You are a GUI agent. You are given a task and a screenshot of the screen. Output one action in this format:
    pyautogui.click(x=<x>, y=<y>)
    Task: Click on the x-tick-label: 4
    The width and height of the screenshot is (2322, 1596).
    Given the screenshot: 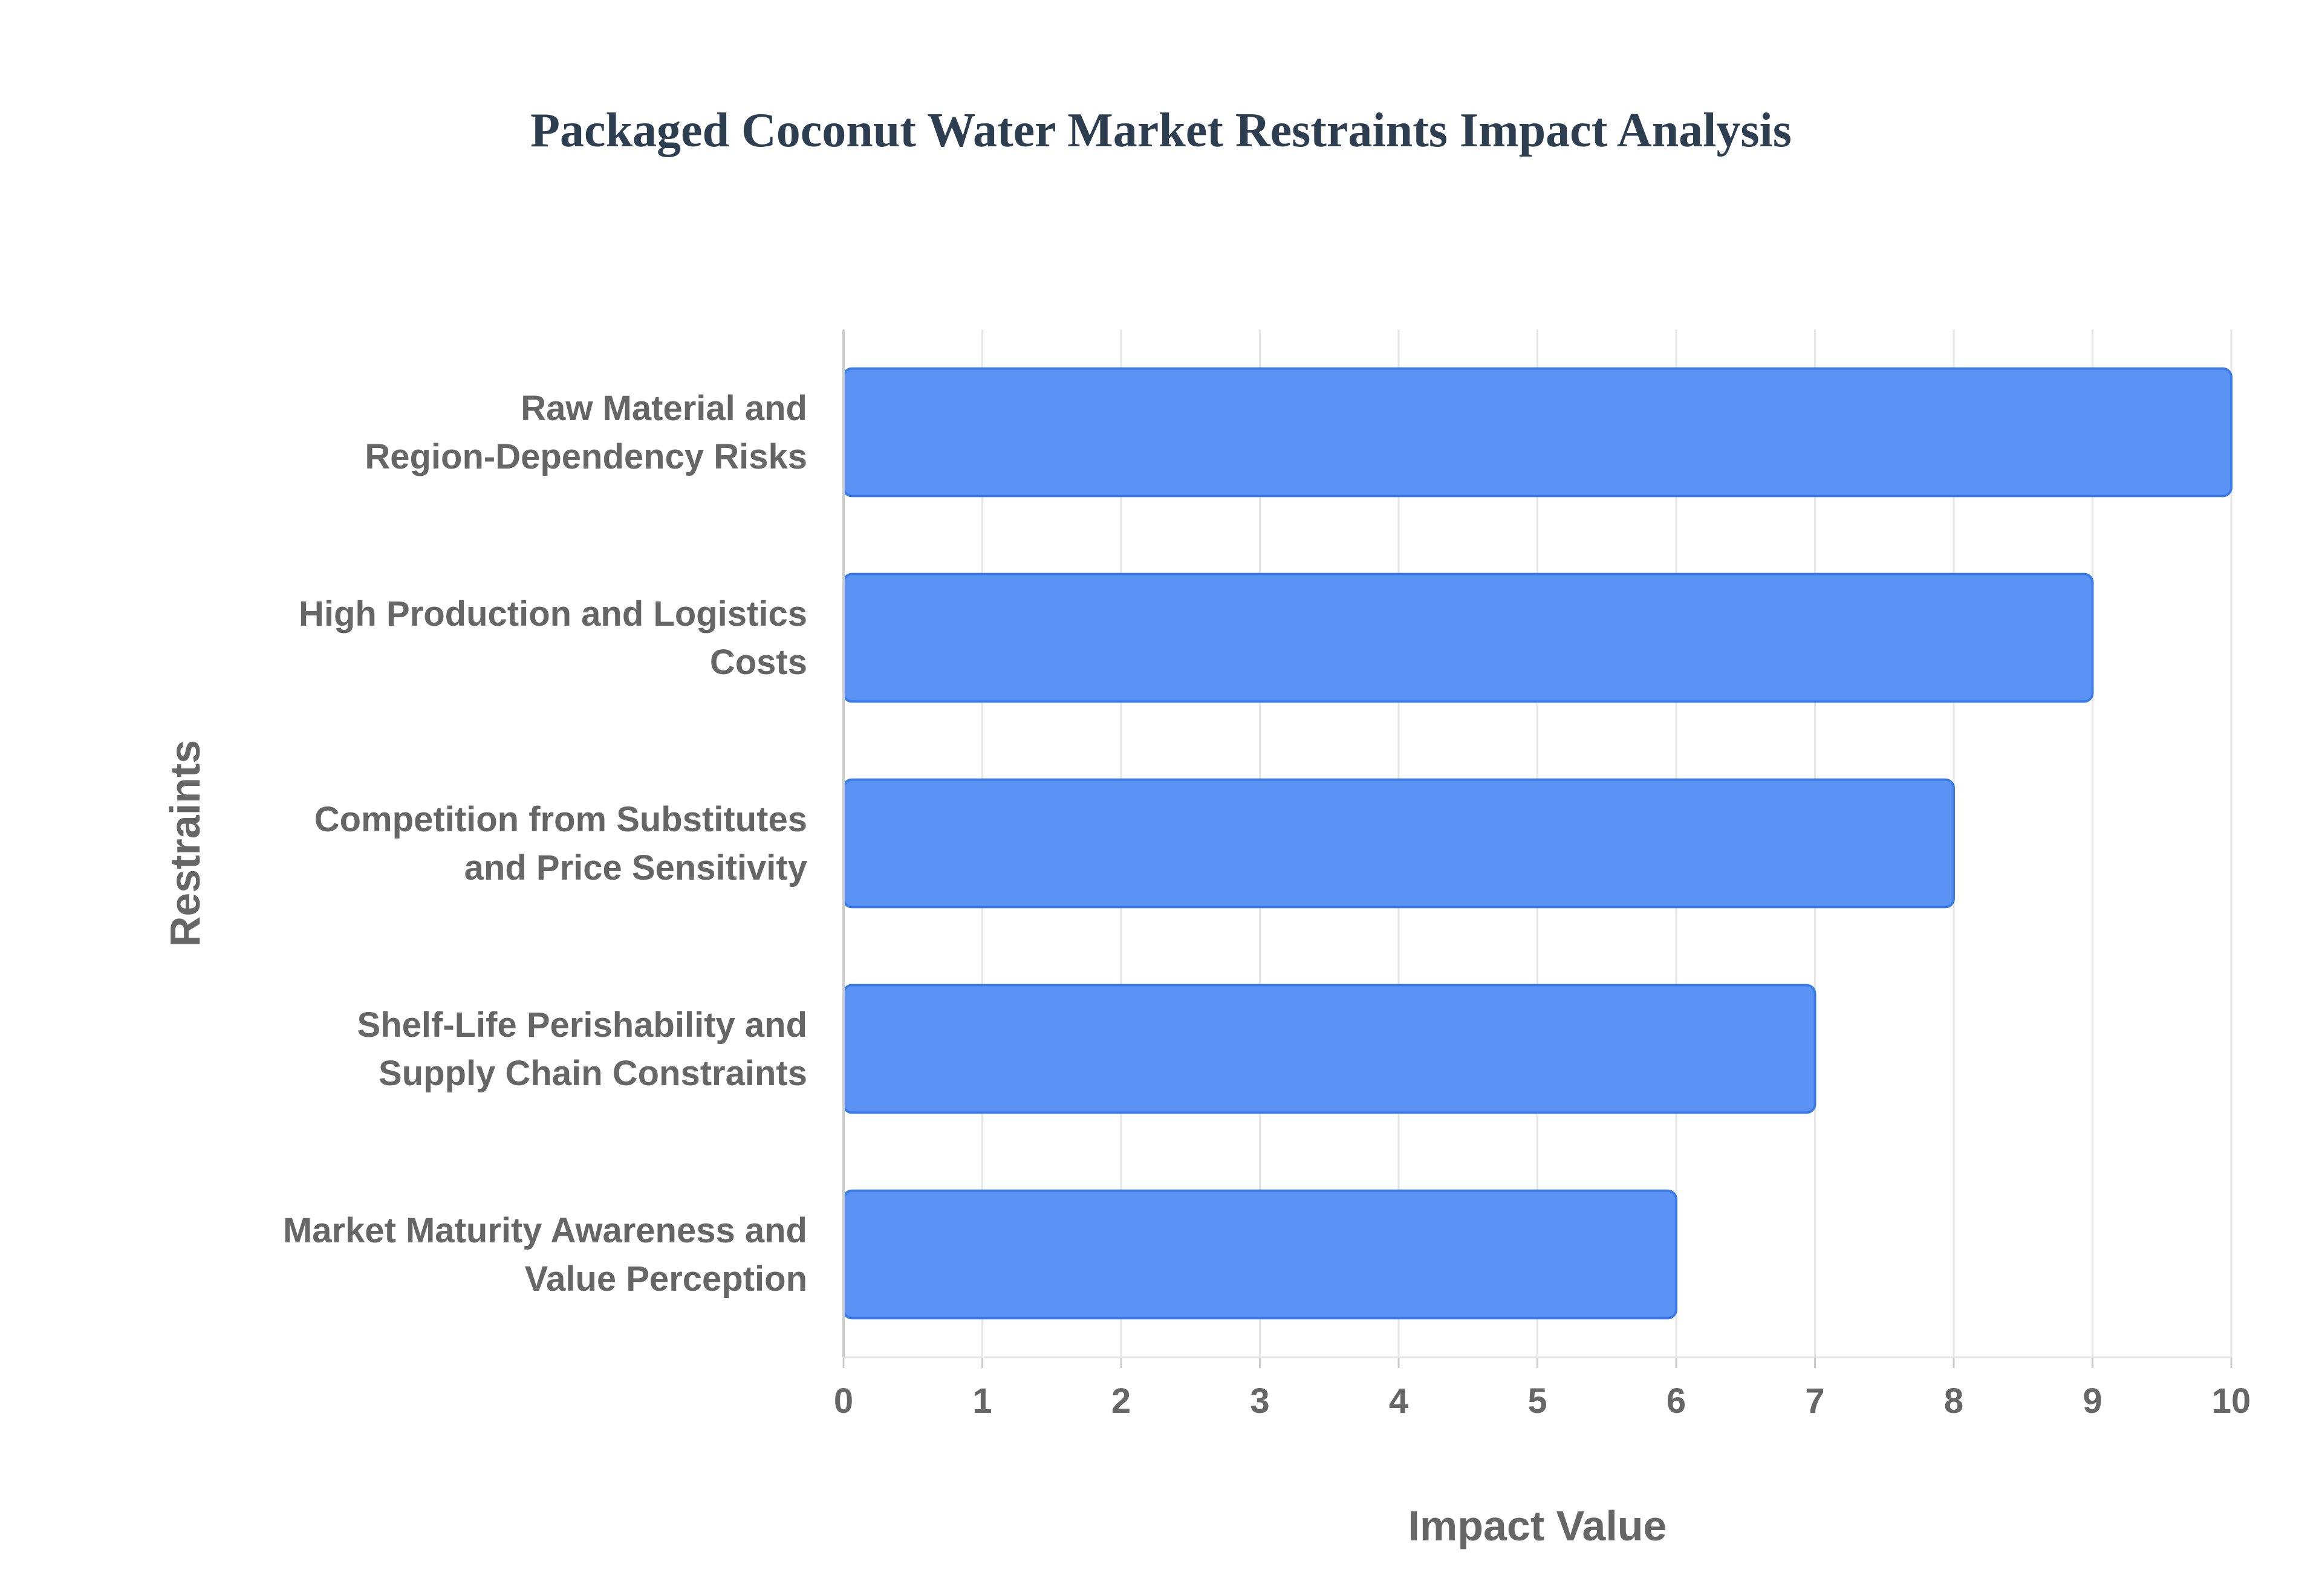 What is the action you would take?
    pyautogui.click(x=1398, y=1401)
    